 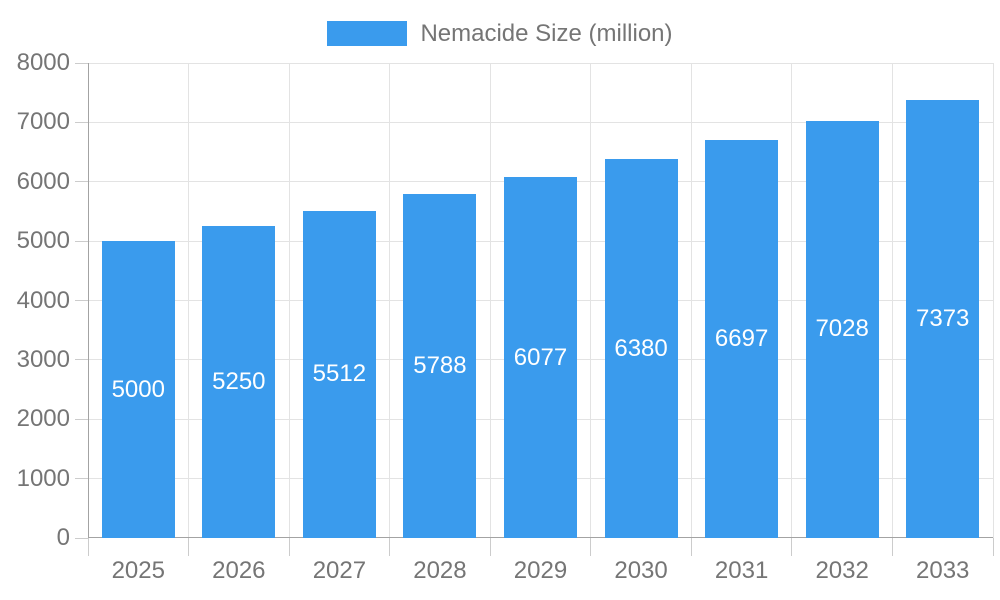 I want to click on y-axis-line, so click(x=88, y=300).